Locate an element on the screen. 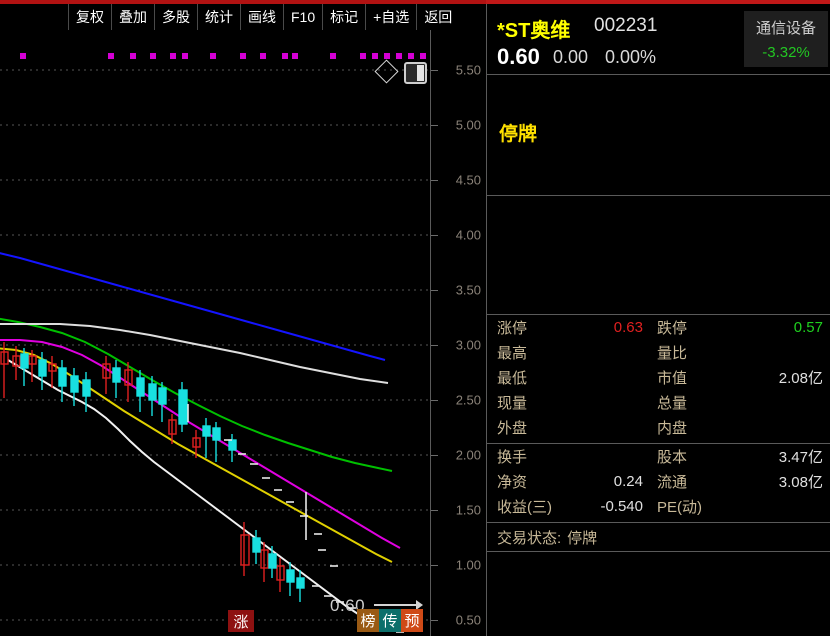  sector-change-pct: -3.32% is located at coordinates (786, 52).